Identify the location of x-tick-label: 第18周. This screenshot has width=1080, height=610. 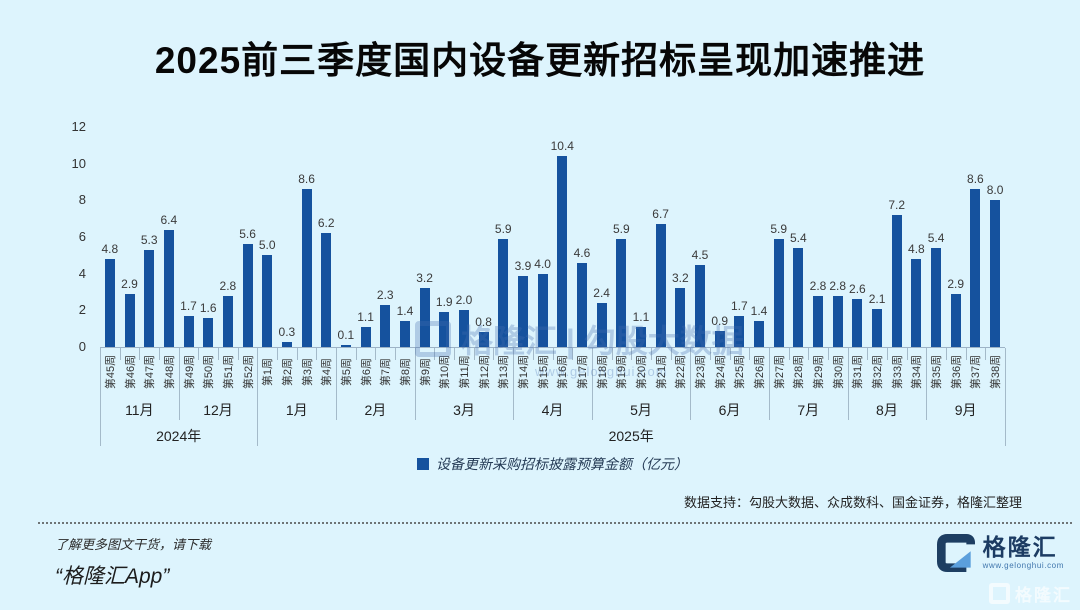
(602, 372).